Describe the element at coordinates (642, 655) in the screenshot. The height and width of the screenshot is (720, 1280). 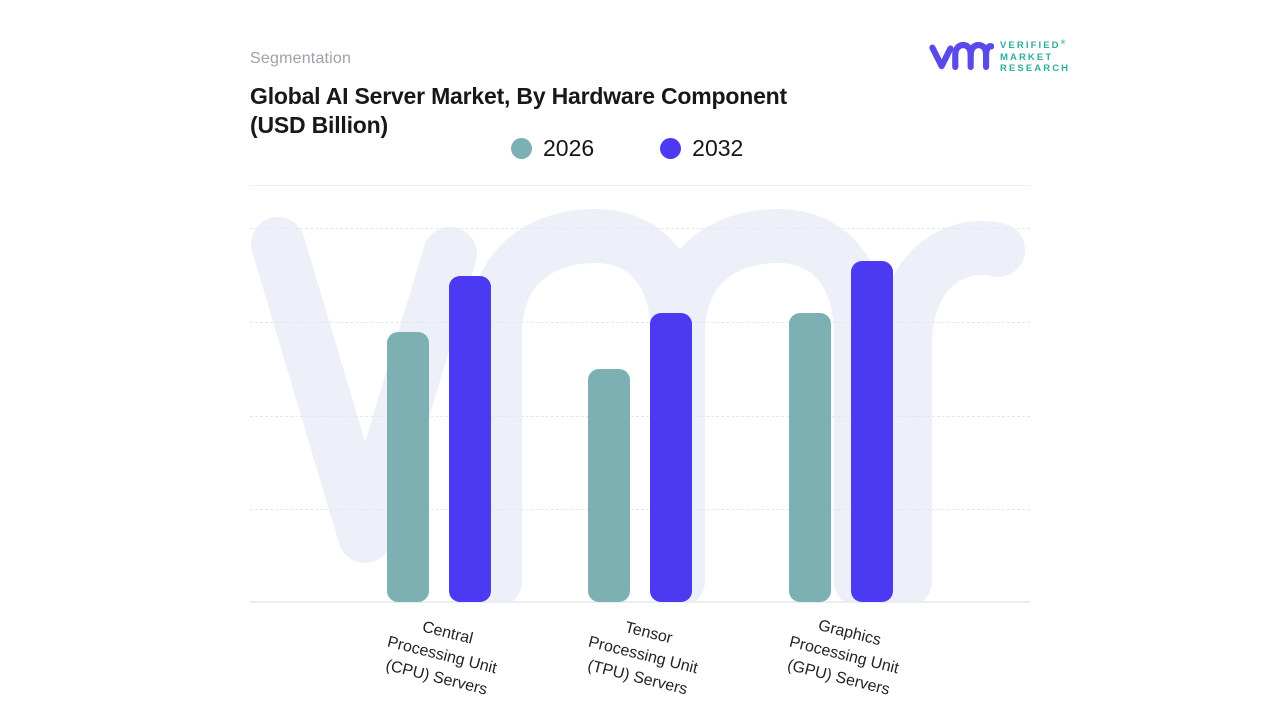
I see `x-axis-label: Tensor Processing Unit (TPU) Servers` at that location.